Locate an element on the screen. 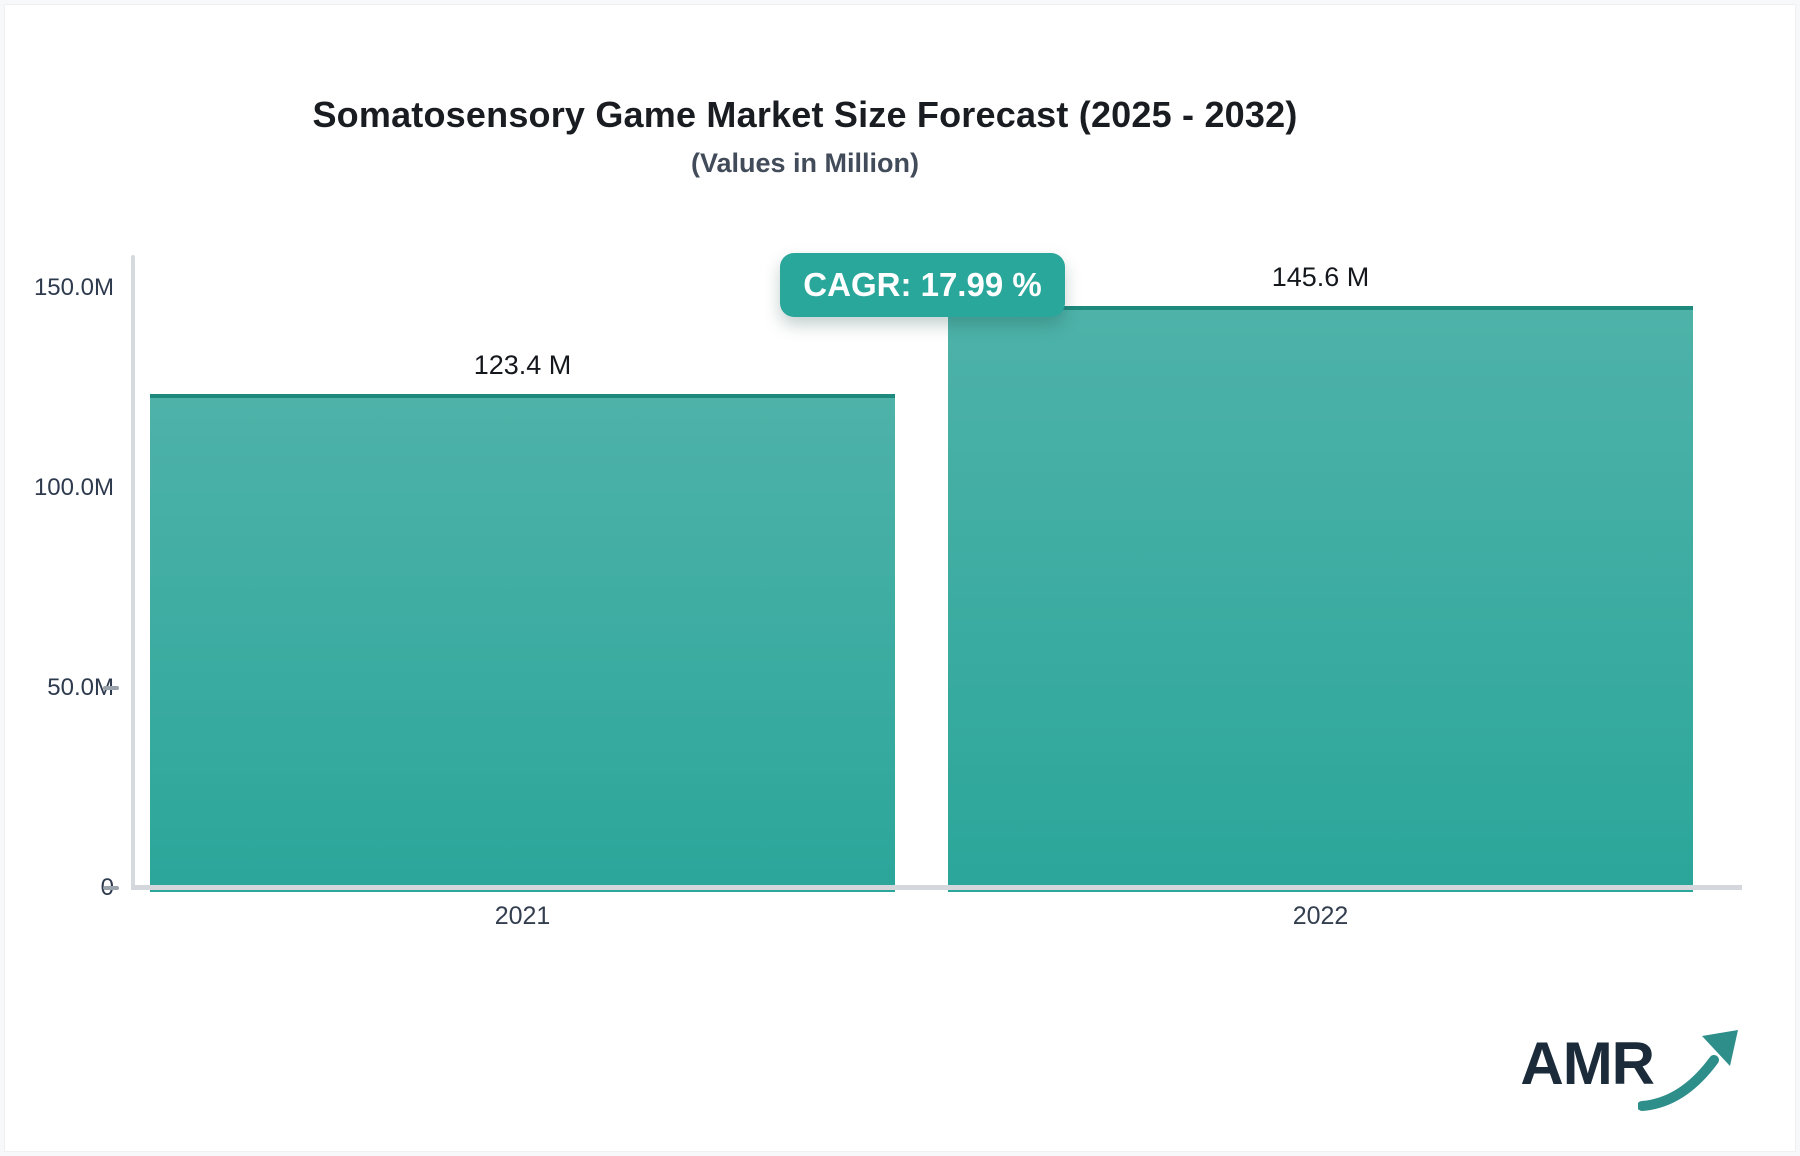 This screenshot has width=1800, height=1156. y-axis-tick-label: 50.0M is located at coordinates (80, 687).